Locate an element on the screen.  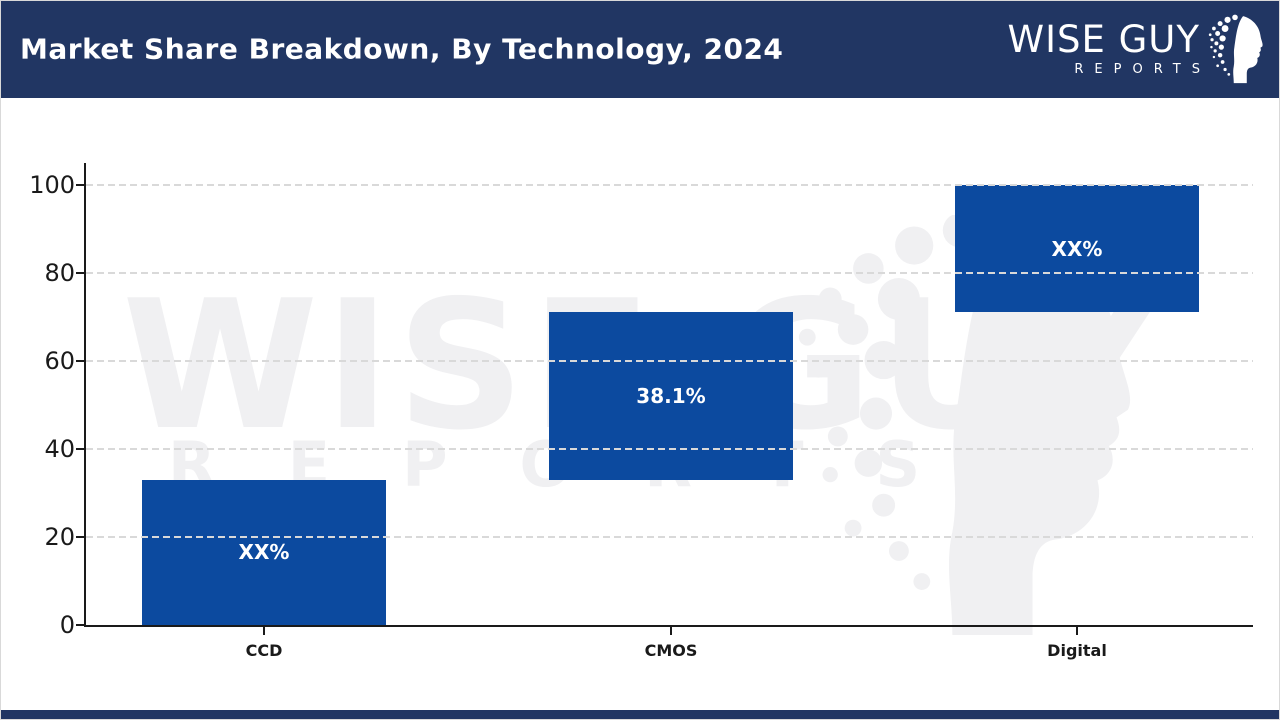
bar-cmos is located at coordinates (671, 396).